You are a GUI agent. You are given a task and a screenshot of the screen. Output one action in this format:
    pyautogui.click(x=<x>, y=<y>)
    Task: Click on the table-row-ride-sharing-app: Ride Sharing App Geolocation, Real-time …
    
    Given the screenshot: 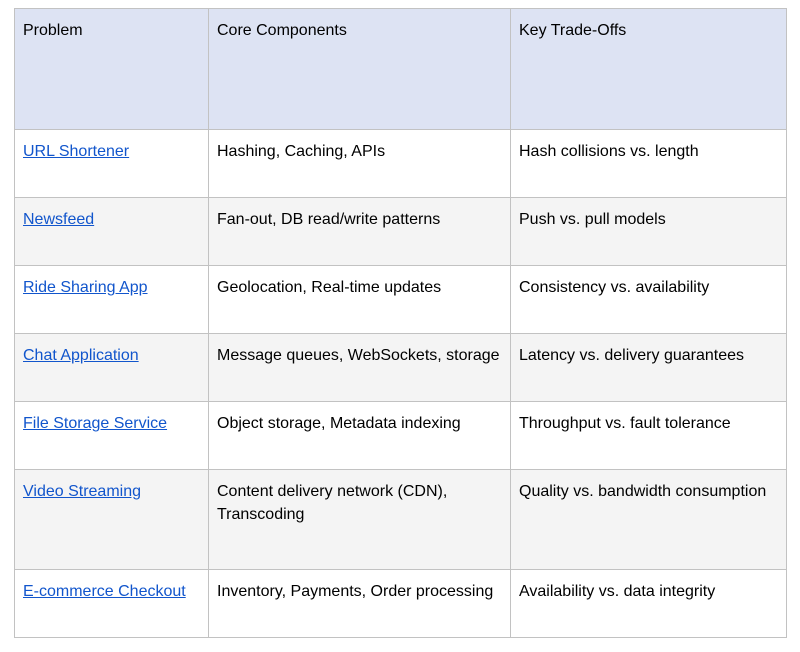 What is the action you would take?
    pyautogui.click(x=400, y=299)
    